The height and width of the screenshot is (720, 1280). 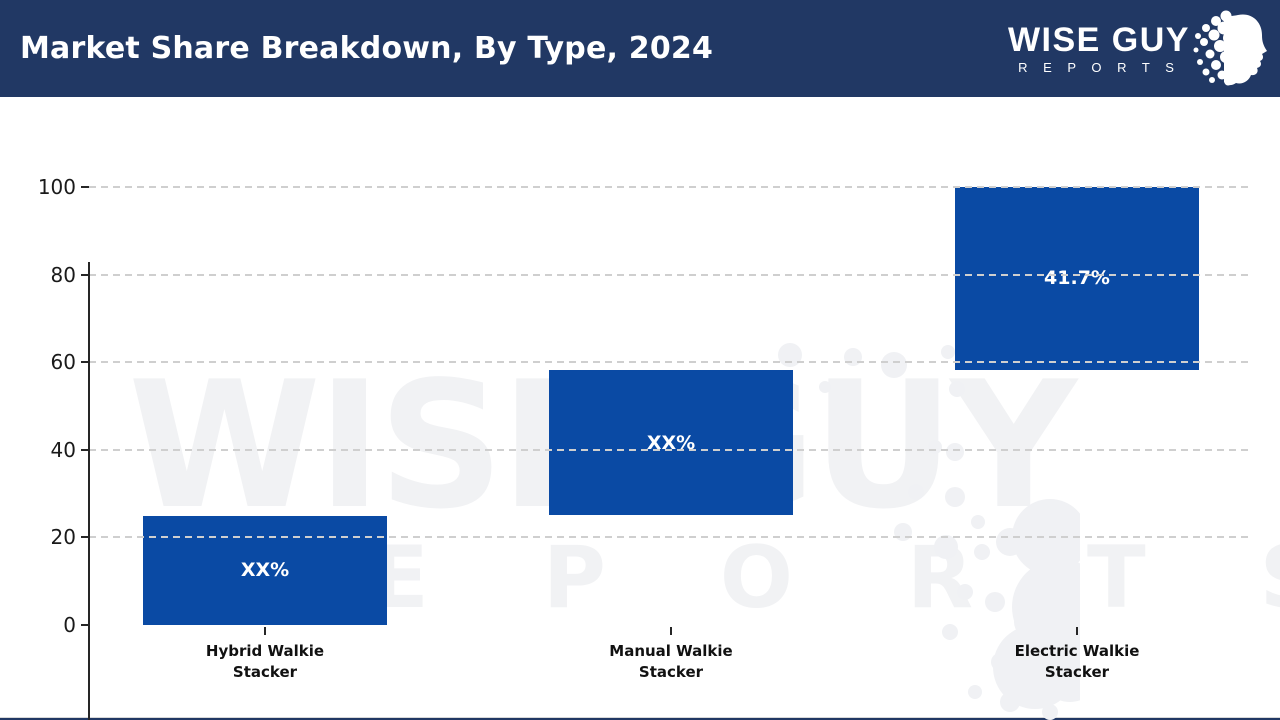 I want to click on logo-subtext: R E P O R T S, so click(x=1099, y=68).